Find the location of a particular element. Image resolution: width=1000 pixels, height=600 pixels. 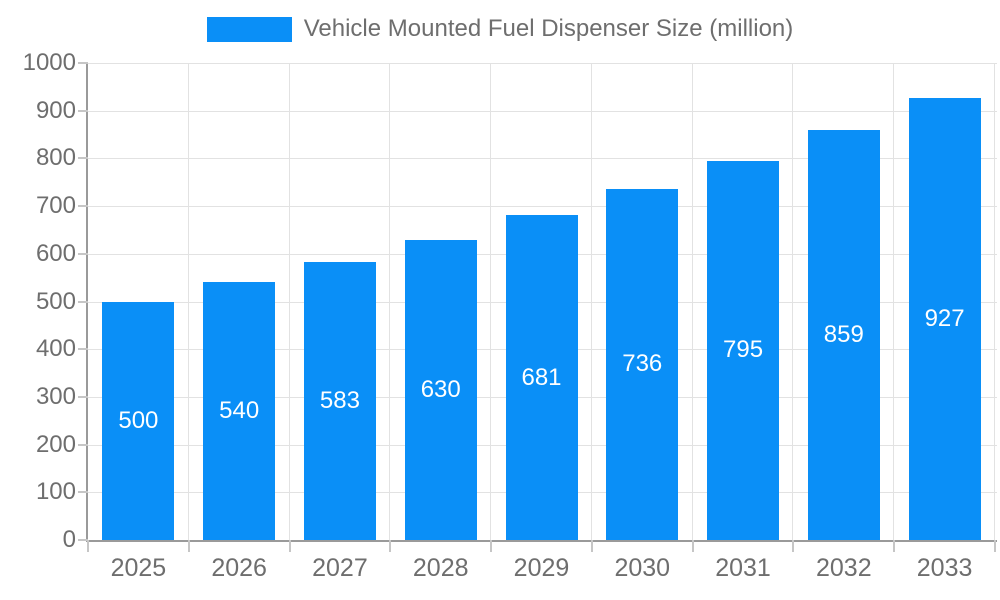

x-tick-label: 2028 is located at coordinates (440, 568).